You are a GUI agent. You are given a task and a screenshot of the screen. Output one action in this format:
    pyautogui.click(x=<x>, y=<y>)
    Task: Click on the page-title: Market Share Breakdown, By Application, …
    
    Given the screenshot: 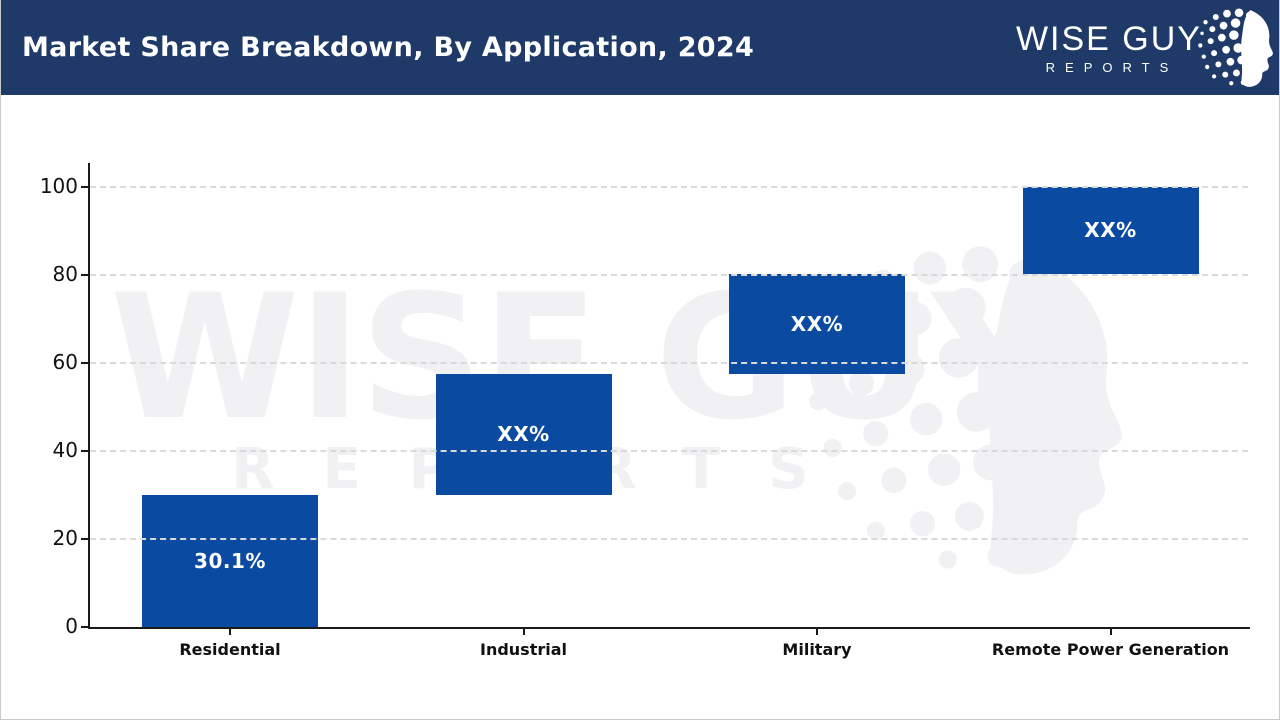 What is the action you would take?
    pyautogui.click(x=388, y=47)
    